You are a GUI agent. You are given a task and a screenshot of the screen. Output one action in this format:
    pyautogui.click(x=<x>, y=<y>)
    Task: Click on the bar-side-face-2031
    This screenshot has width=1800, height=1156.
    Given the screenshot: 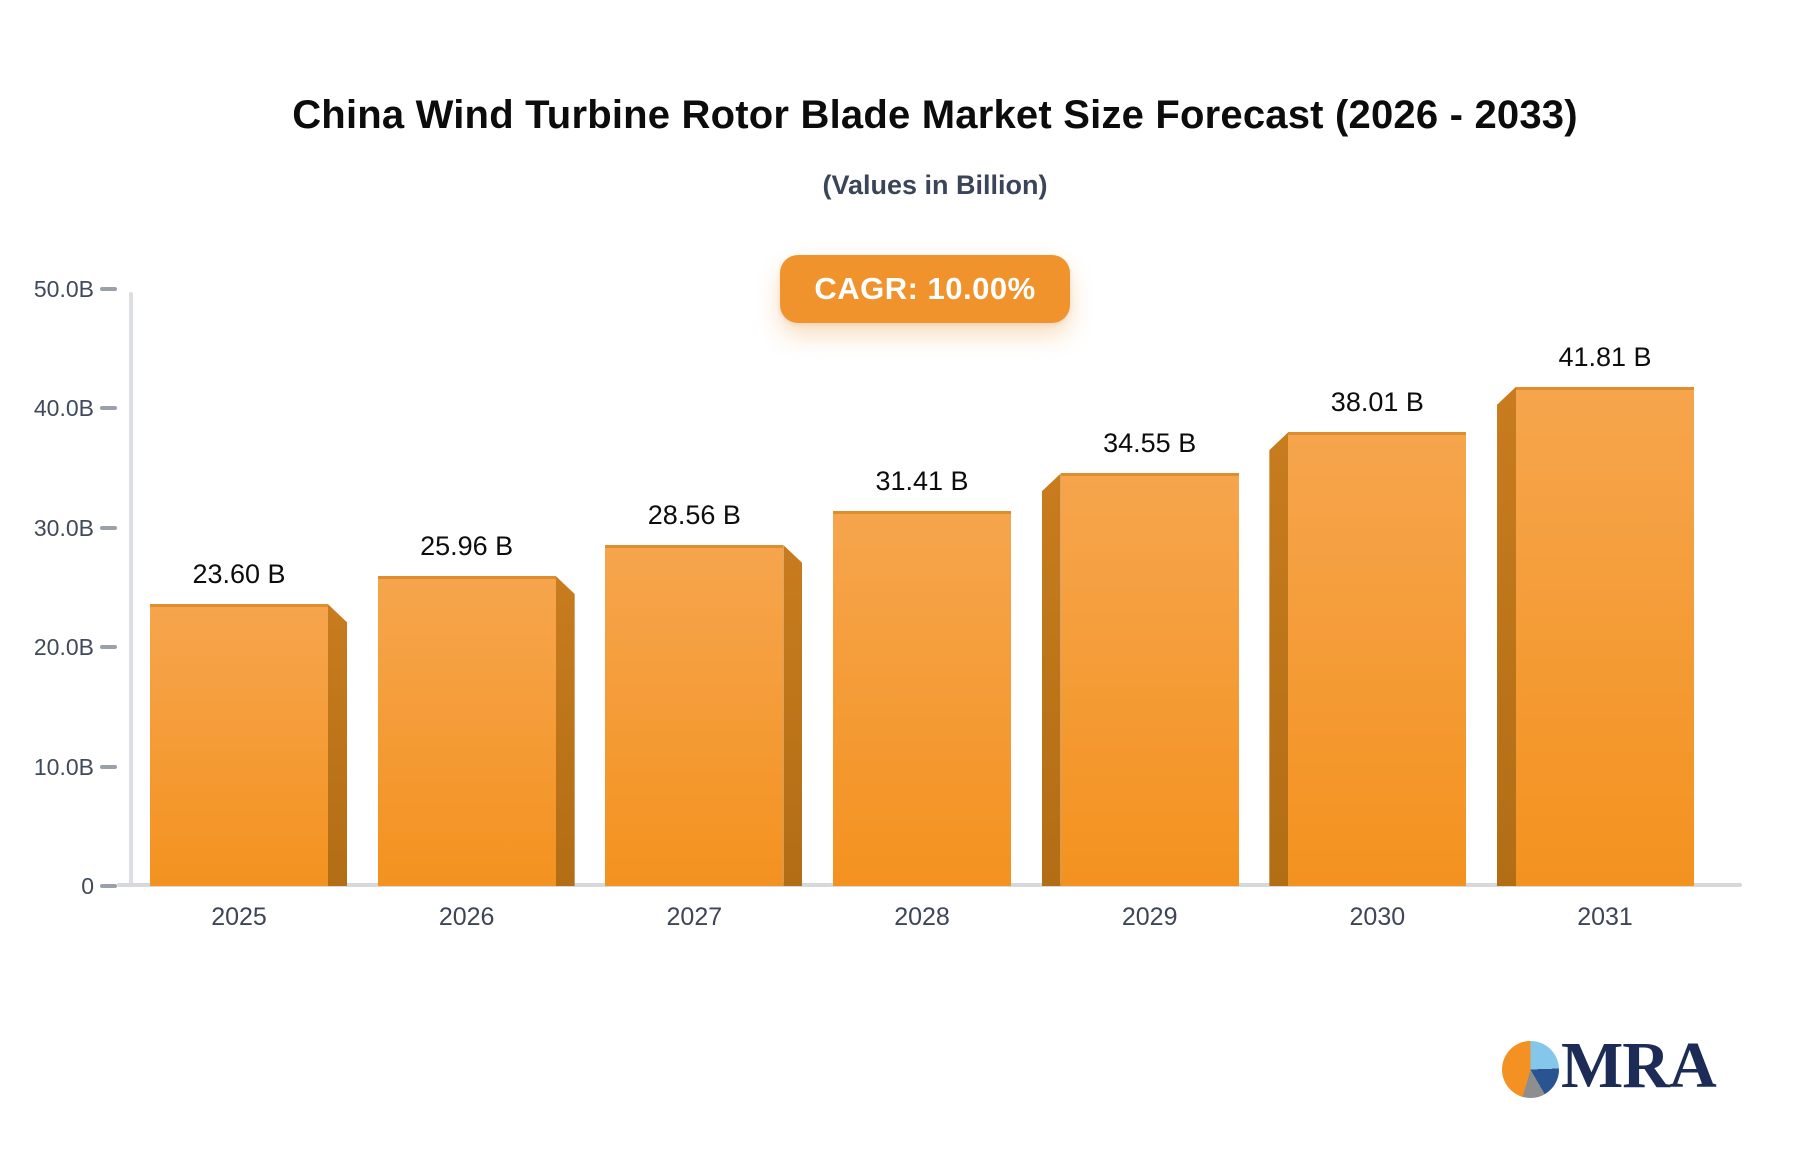 What is the action you would take?
    pyautogui.click(x=1507, y=636)
    